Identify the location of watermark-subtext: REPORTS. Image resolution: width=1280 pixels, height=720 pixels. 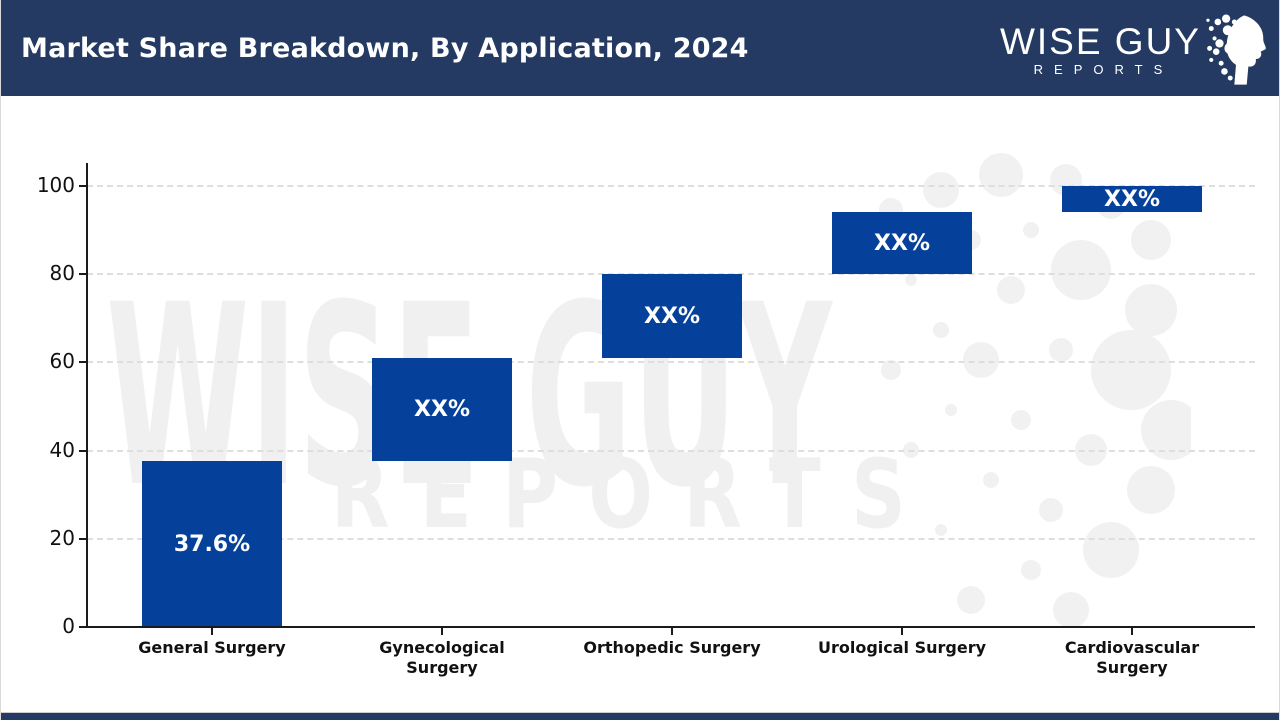
(634, 495).